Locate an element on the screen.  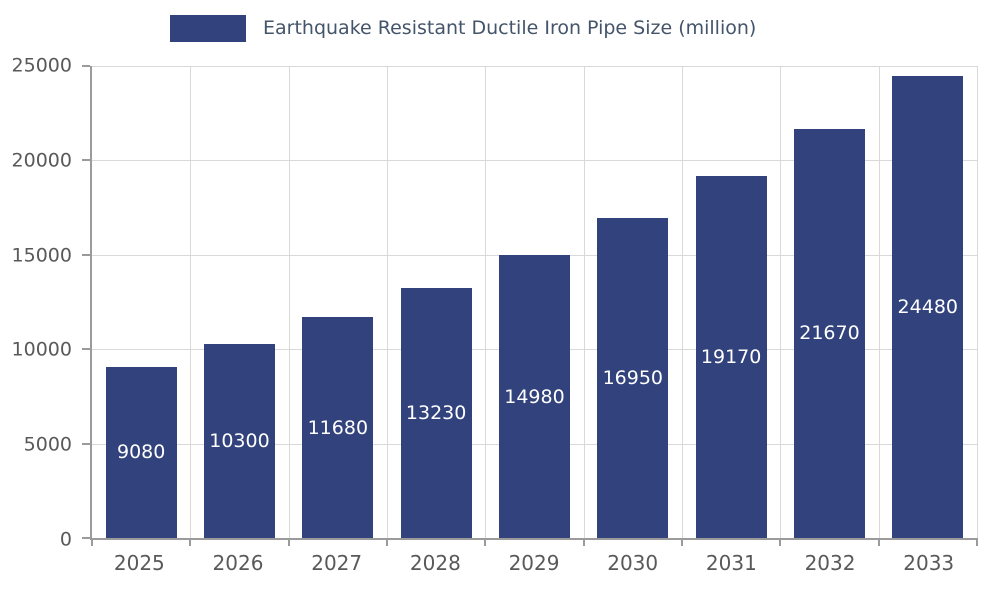
bar-2026: 10300 is located at coordinates (239, 440).